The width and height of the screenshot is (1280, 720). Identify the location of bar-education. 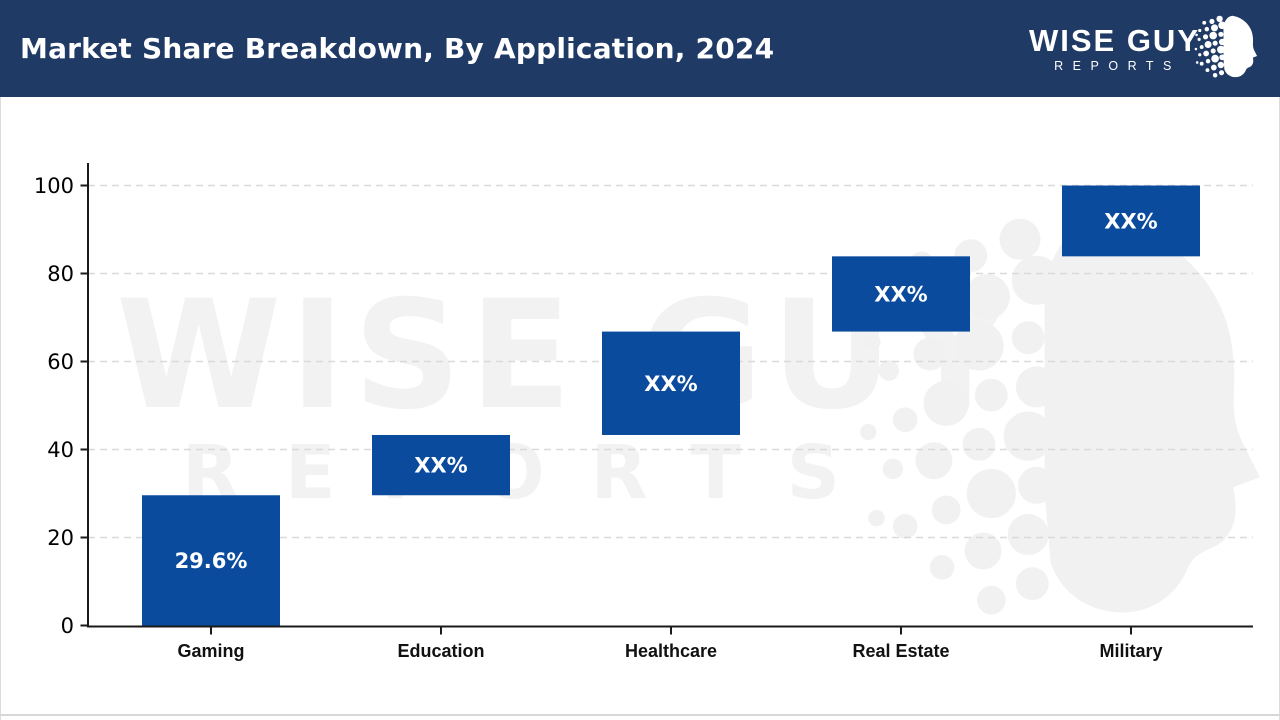
(441, 465).